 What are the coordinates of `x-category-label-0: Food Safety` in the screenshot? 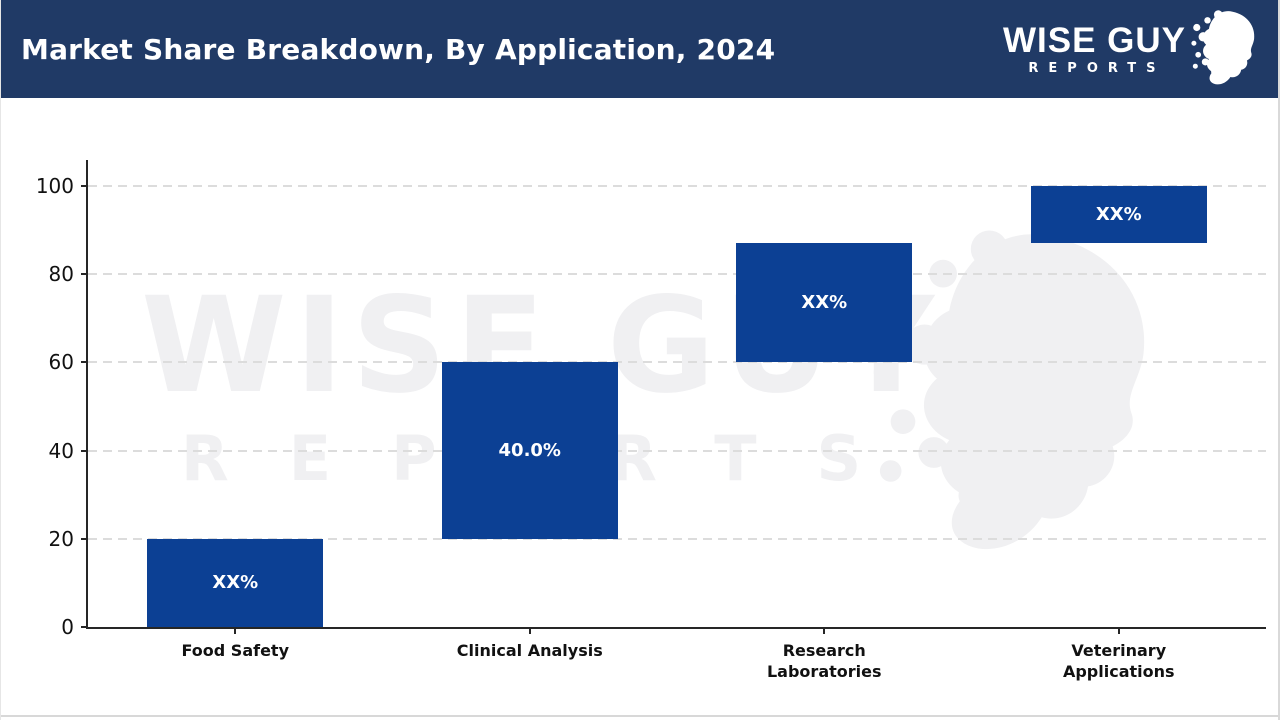 It's located at (235, 650).